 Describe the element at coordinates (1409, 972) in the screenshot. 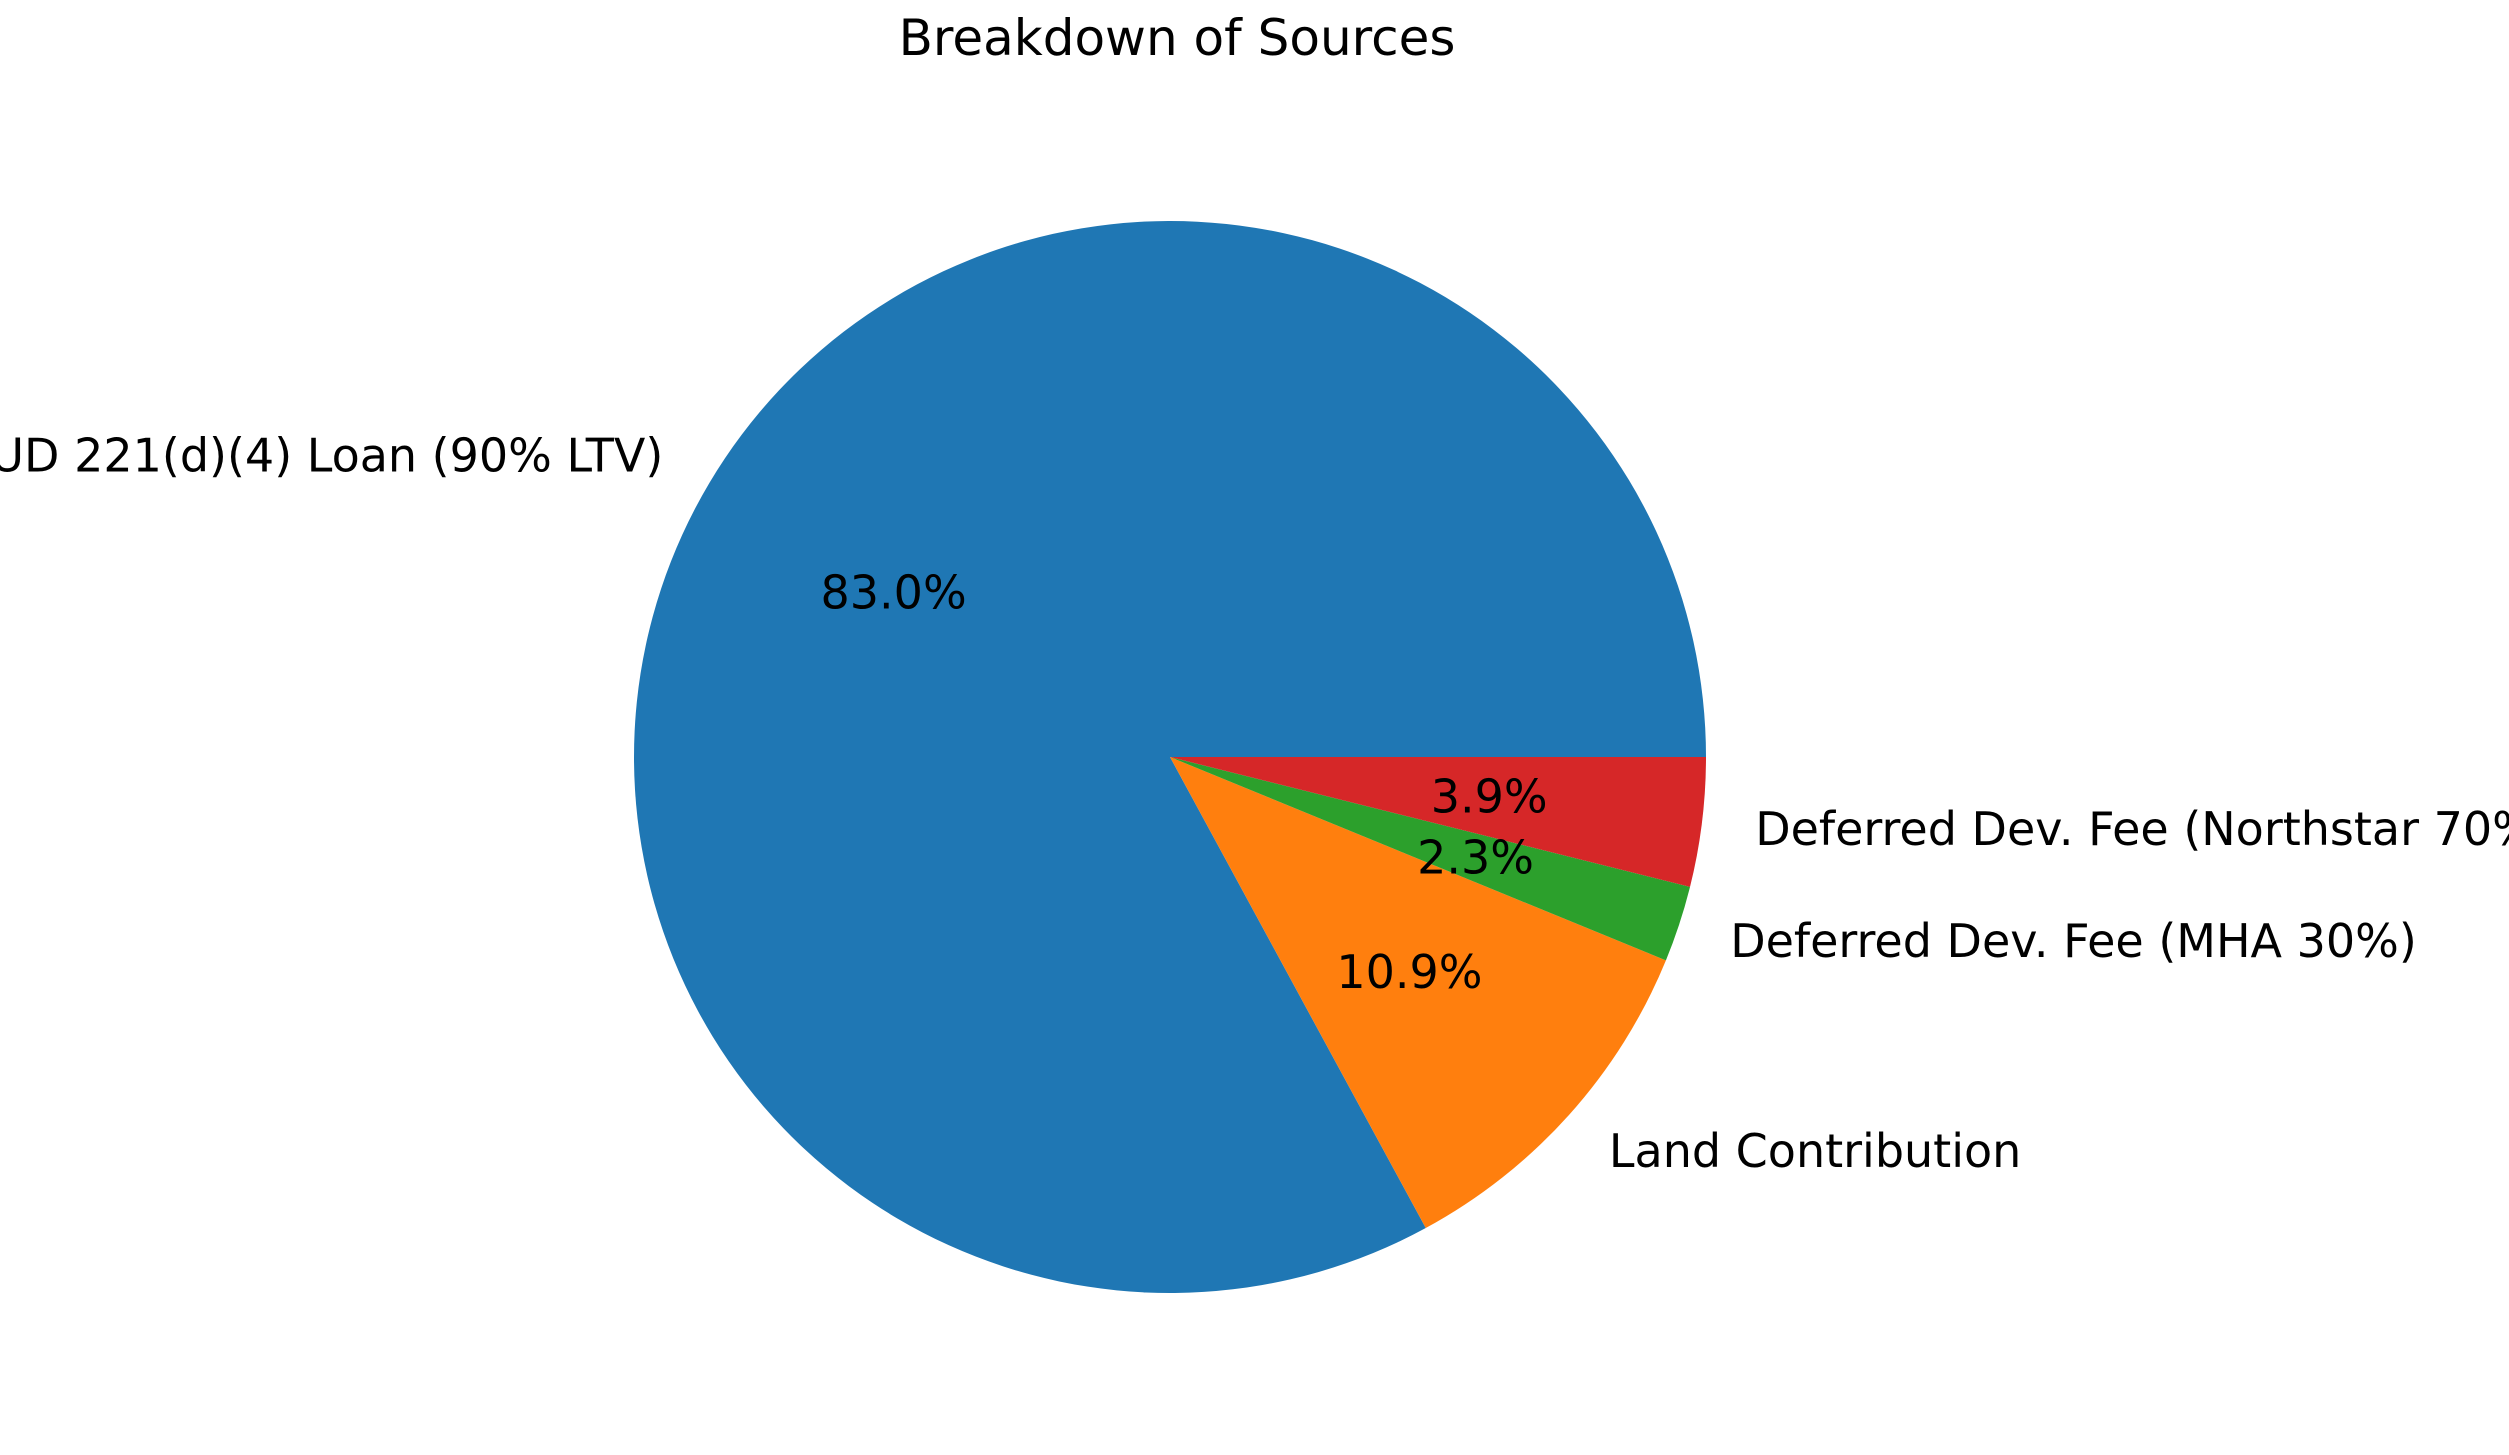

I see `pct-label-land-contribution: 10.9%` at that location.